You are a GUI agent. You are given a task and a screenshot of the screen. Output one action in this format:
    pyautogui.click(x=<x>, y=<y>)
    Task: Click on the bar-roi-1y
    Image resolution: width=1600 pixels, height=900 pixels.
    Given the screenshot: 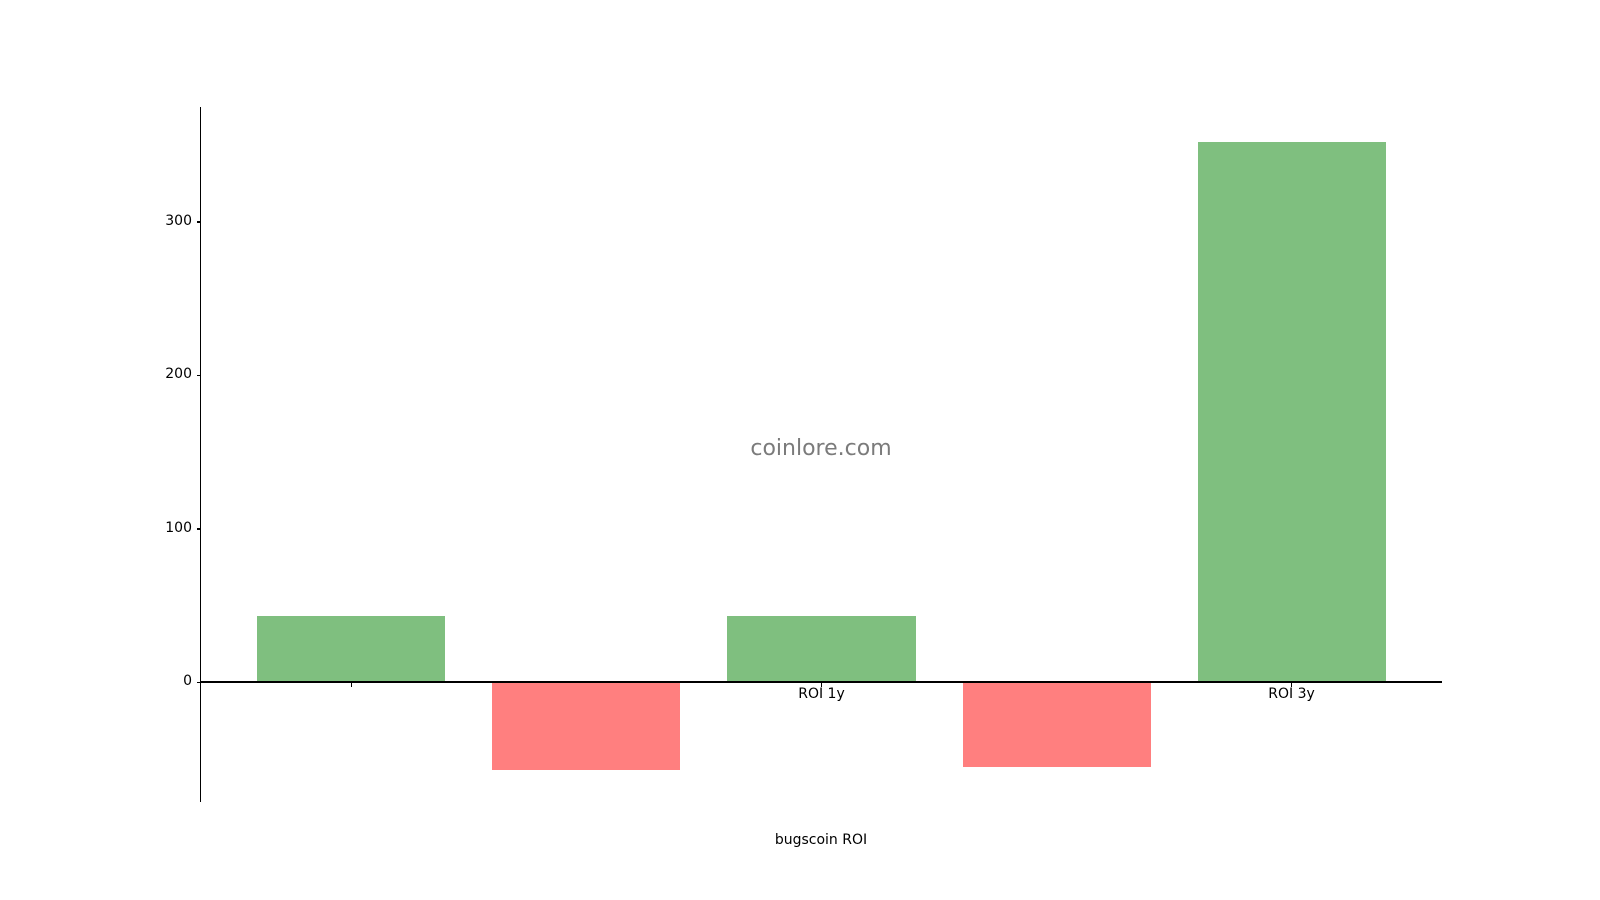 What is the action you would take?
    pyautogui.click(x=821, y=649)
    